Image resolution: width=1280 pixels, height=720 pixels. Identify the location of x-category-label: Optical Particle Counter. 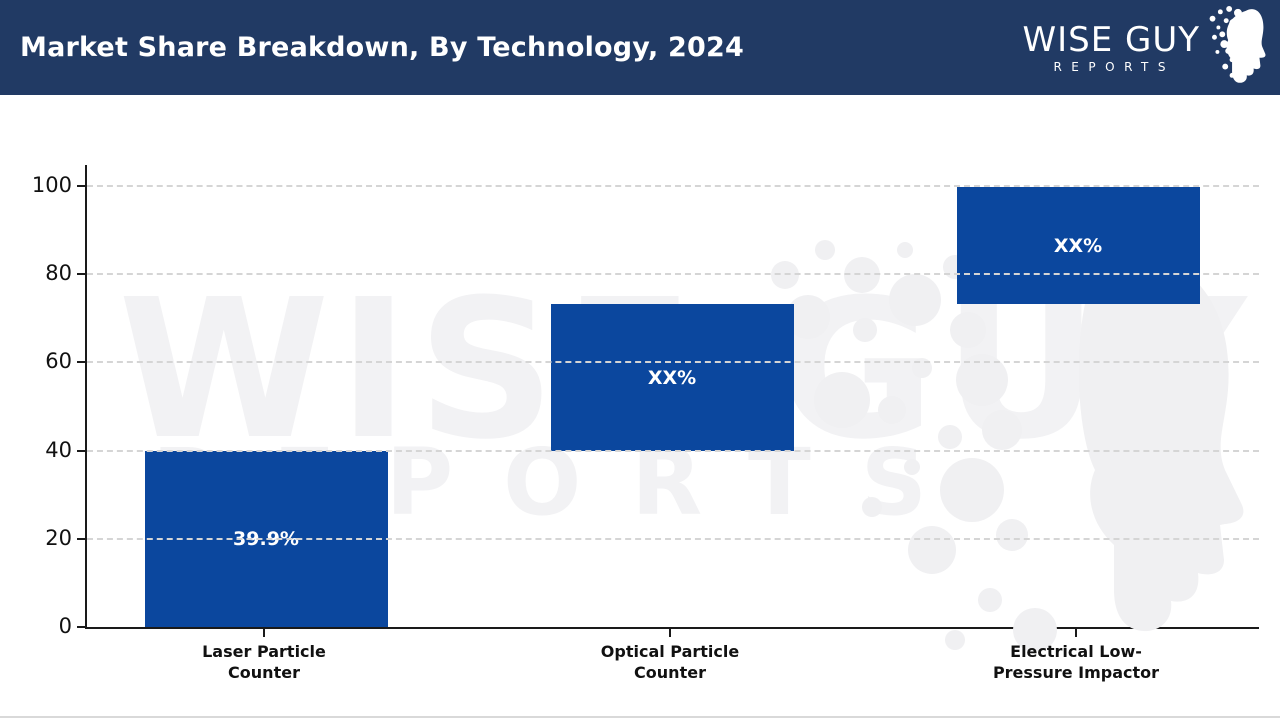
(670, 662).